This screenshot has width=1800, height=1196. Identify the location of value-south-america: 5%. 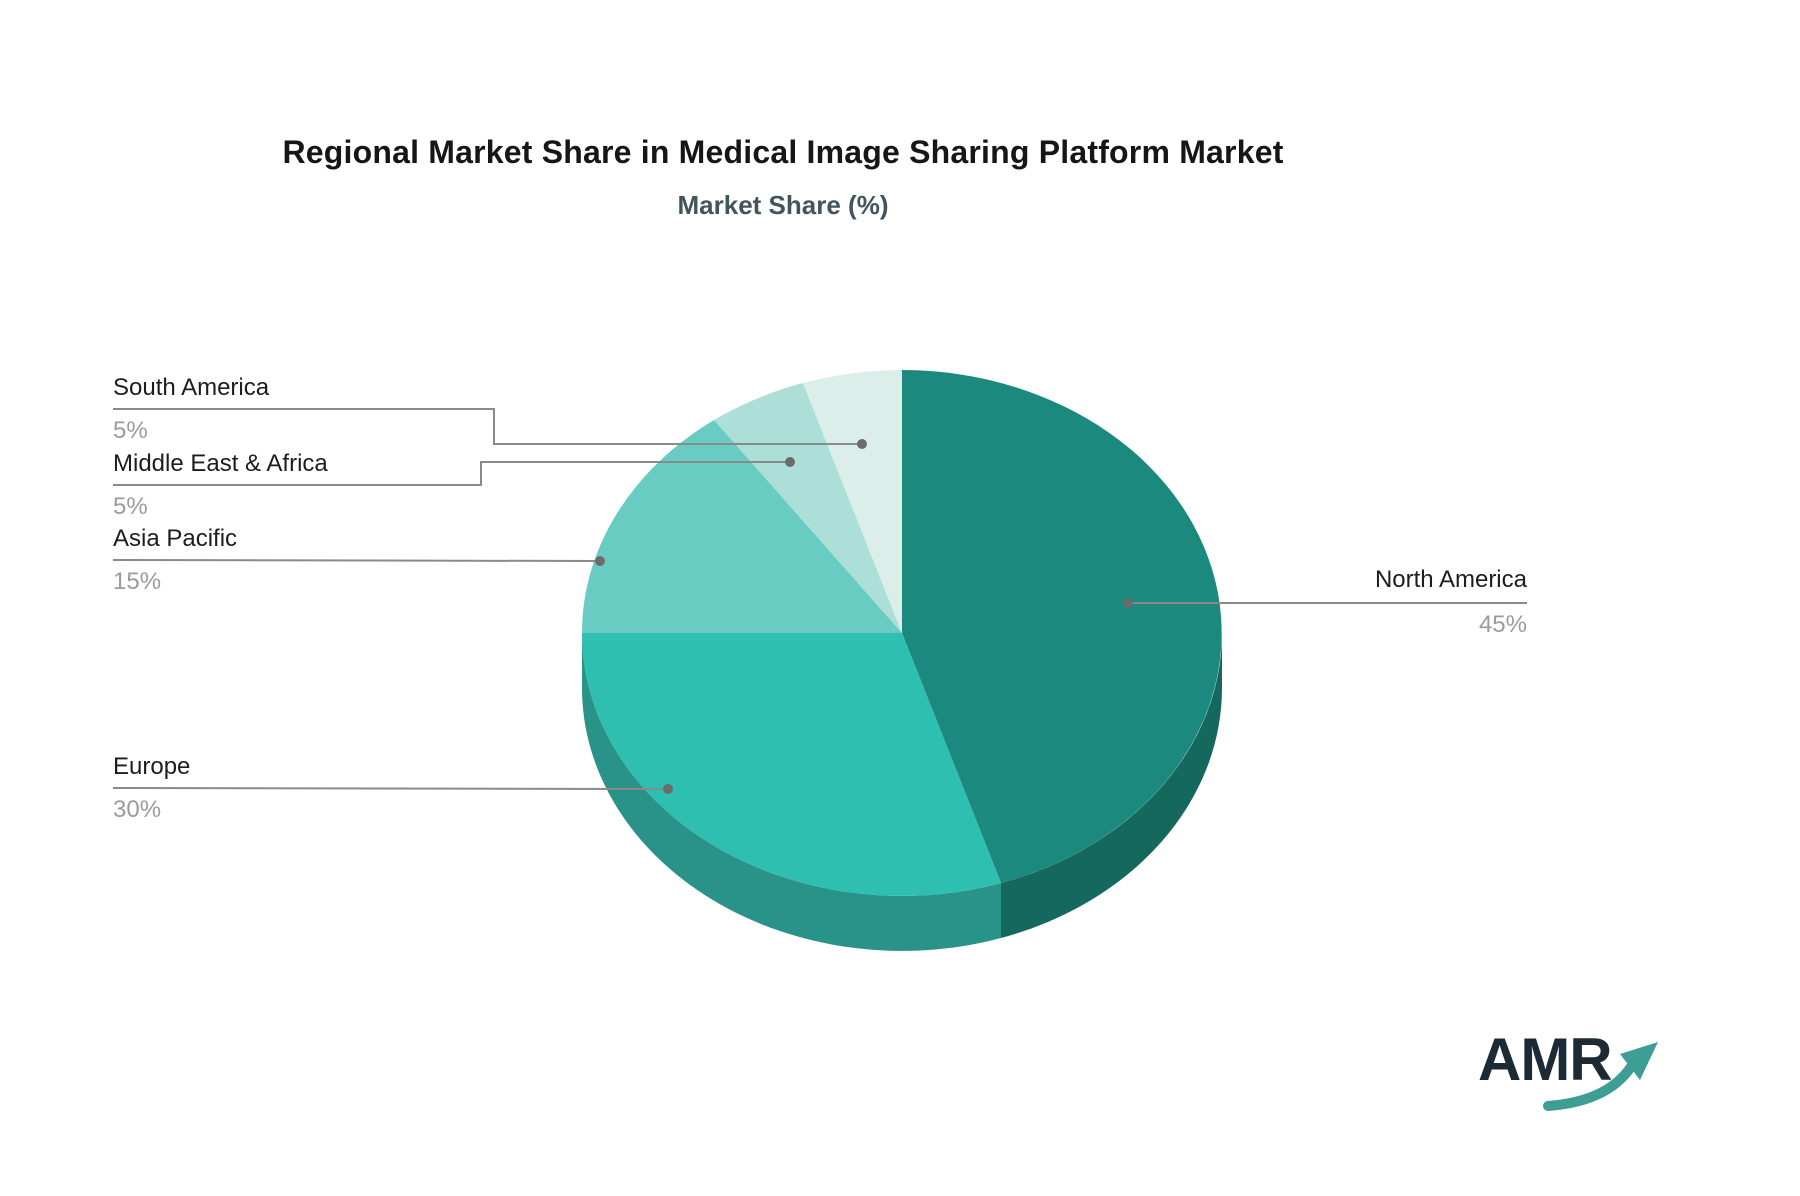
(130, 430).